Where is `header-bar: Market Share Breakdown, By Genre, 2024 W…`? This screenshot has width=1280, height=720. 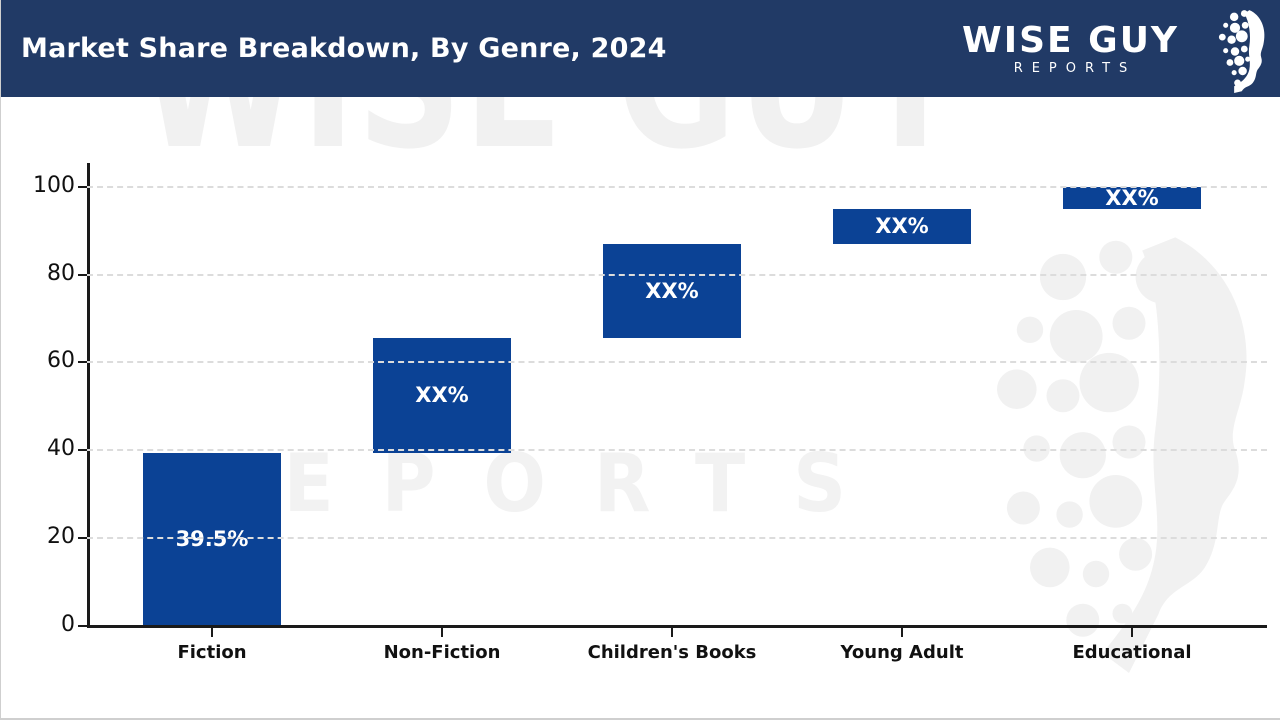 header-bar: Market Share Breakdown, By Genre, 2024 W… is located at coordinates (640, 48).